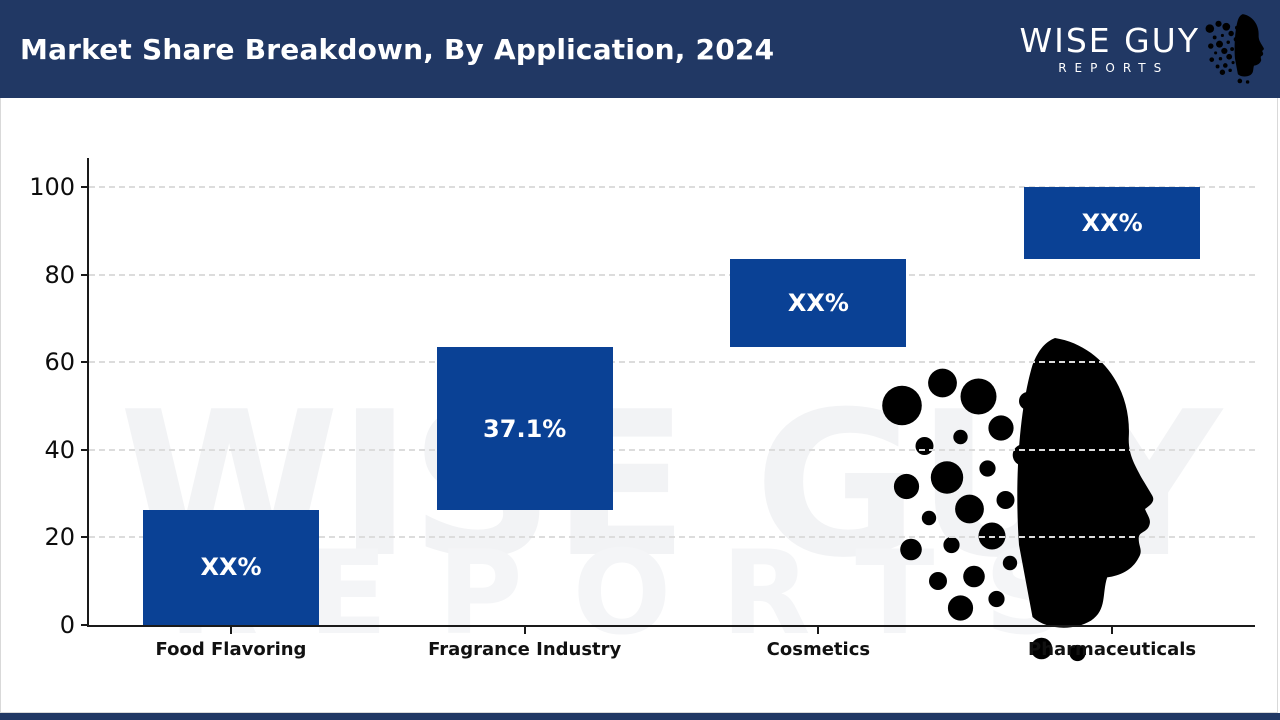  Describe the element at coordinates (640, 716) in the screenshot. I see `footer-bar` at that location.